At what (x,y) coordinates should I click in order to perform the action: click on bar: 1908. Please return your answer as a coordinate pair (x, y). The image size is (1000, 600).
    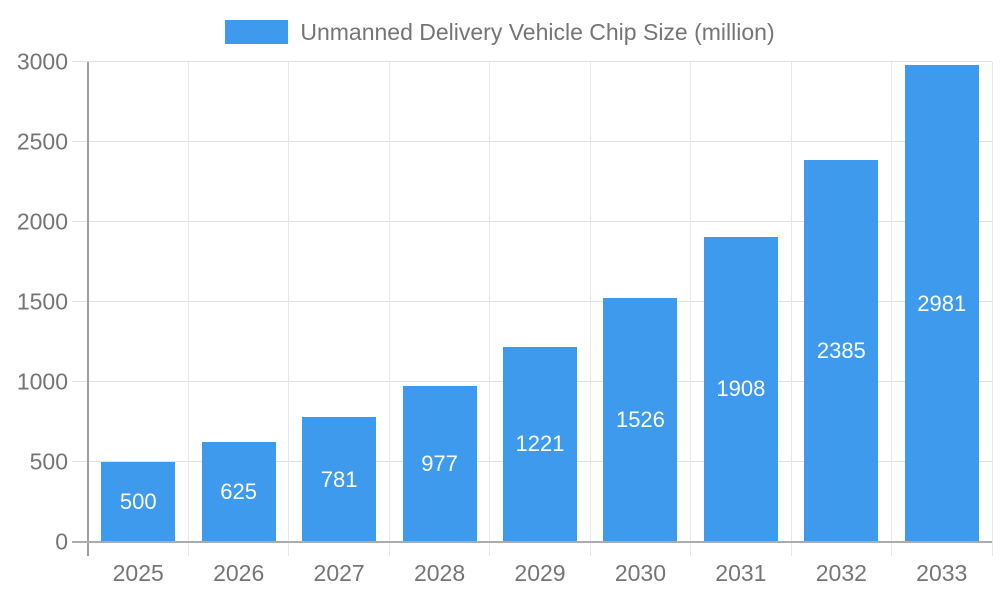
    Looking at the image, I should click on (740, 389).